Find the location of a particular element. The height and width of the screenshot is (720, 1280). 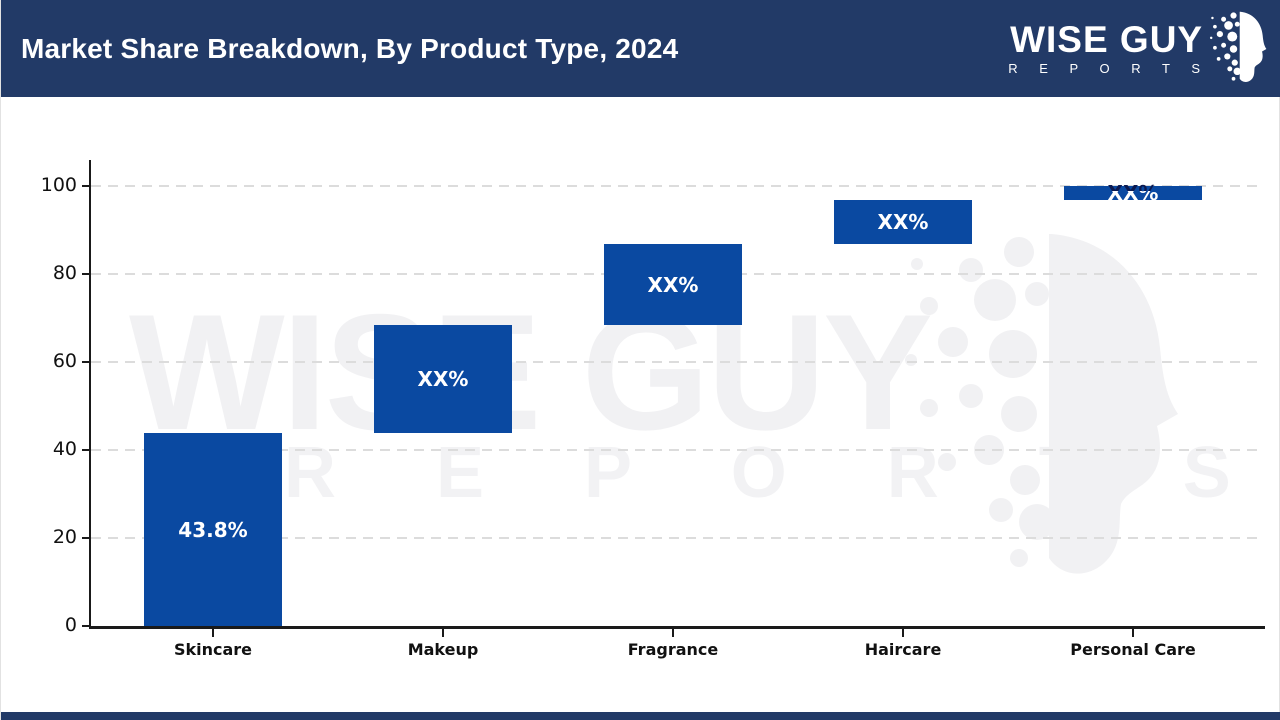

brand-subname: R E P O R T S is located at coordinates (1108, 68).